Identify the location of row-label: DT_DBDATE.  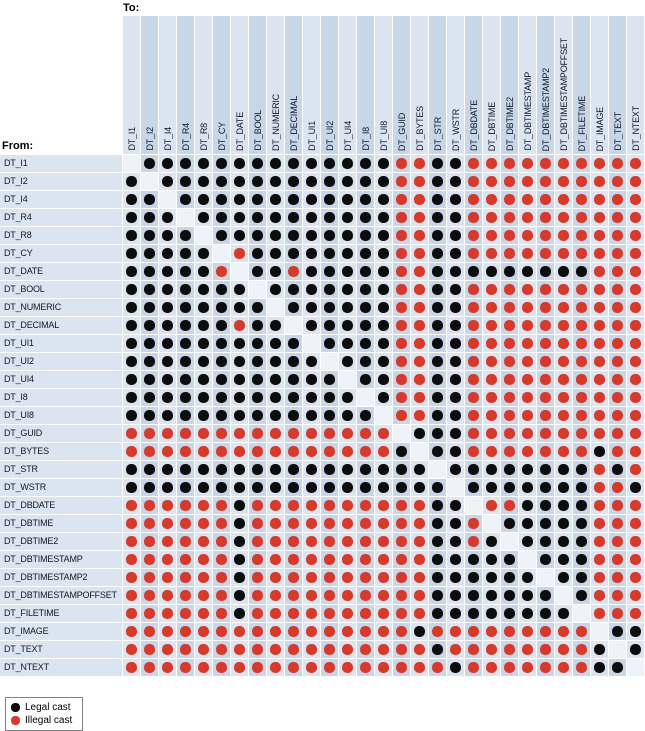
(61, 506).